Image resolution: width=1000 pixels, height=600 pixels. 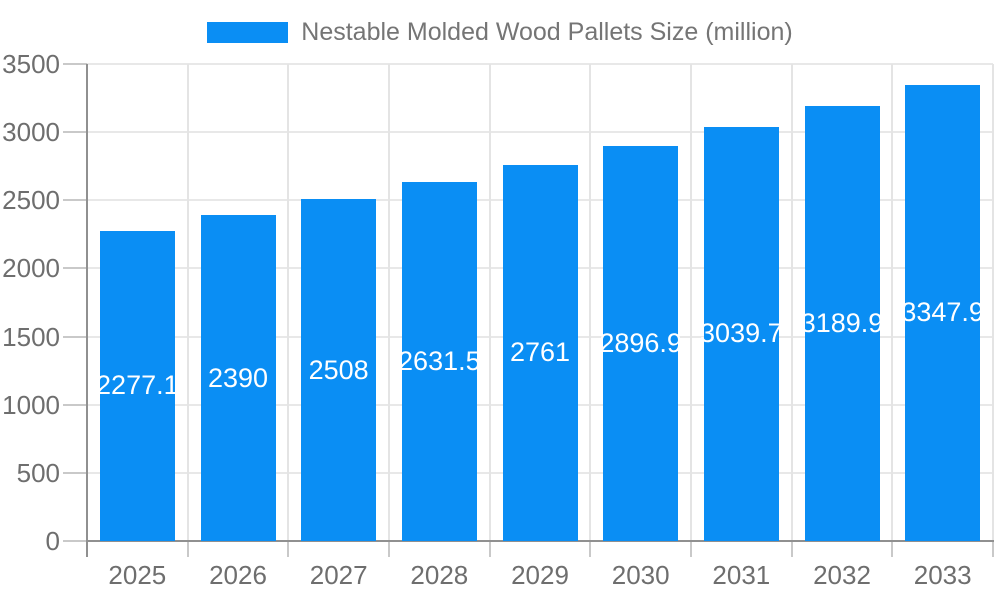 I want to click on bar-value-label: 2631.5, so click(x=439, y=361).